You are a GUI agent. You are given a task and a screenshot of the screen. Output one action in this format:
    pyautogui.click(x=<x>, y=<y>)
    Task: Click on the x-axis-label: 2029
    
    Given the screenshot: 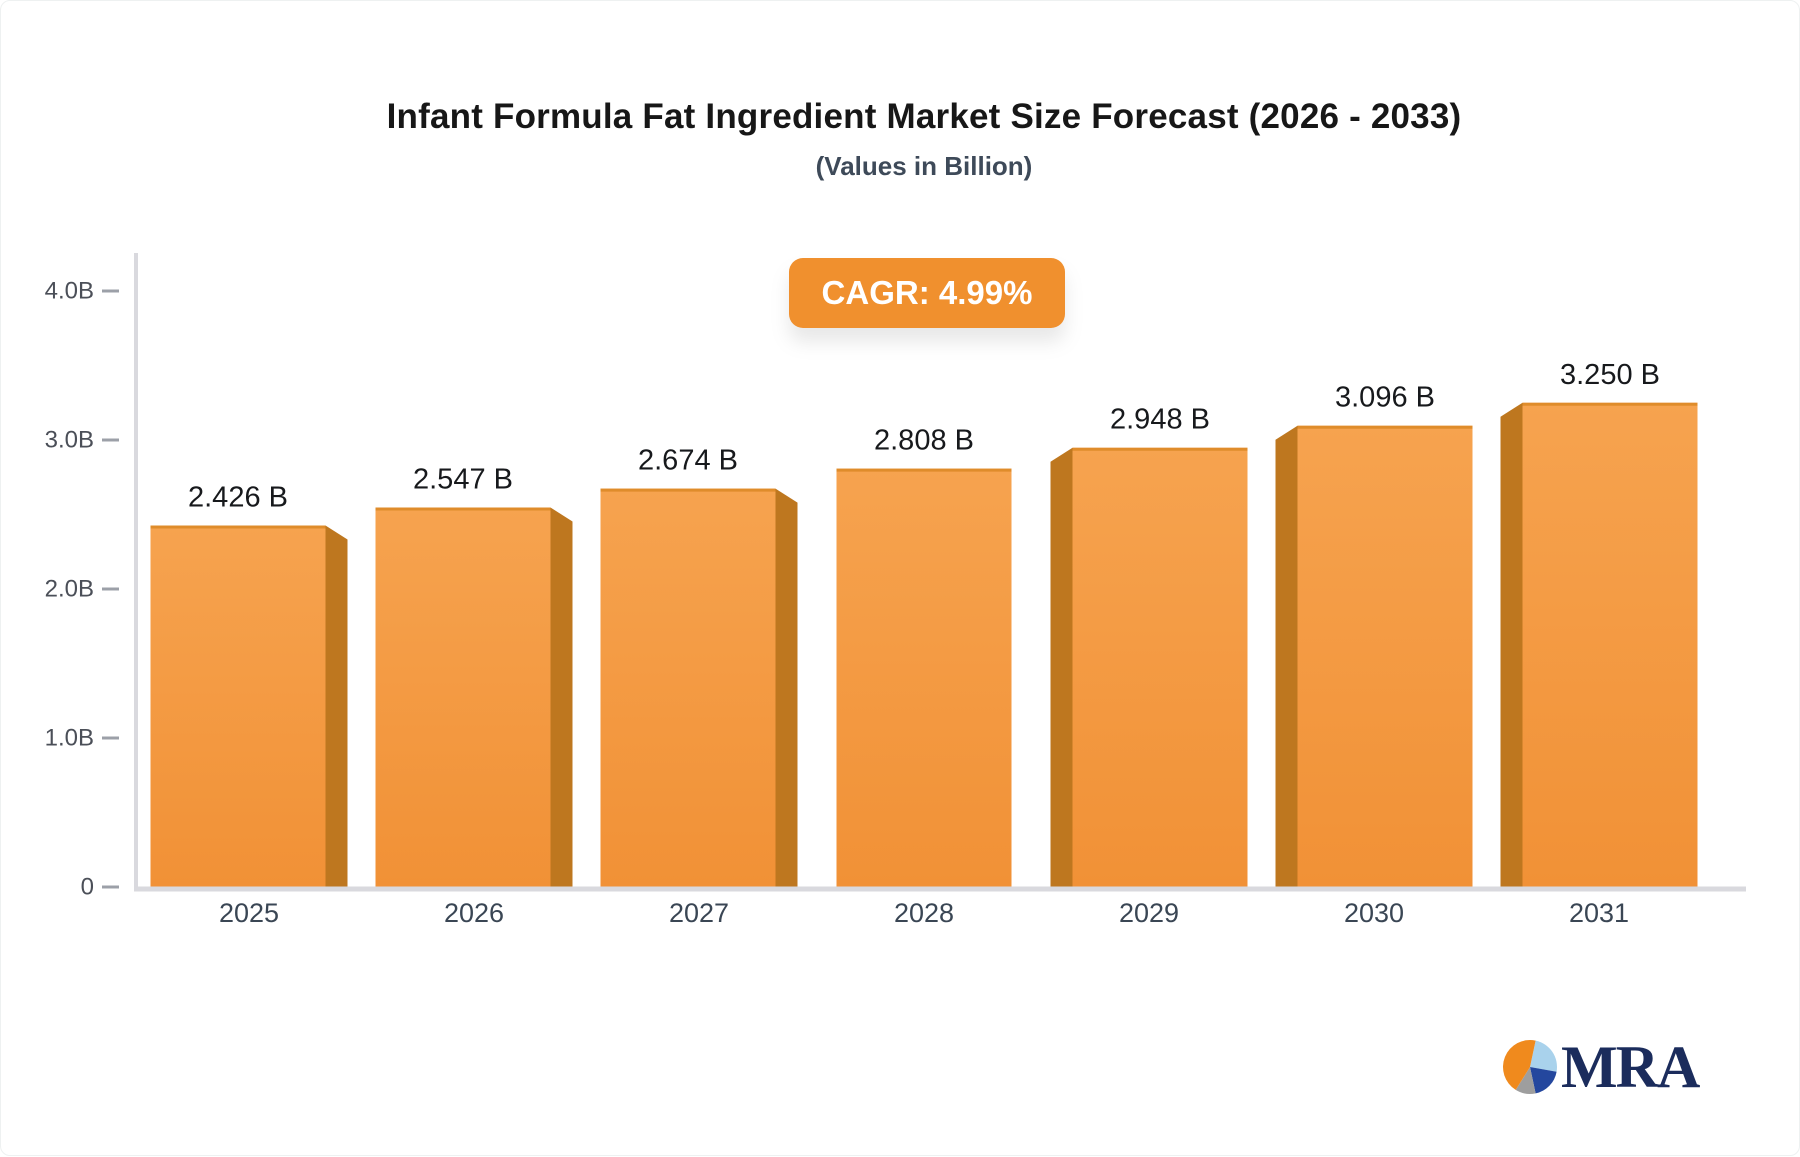 What is the action you would take?
    pyautogui.click(x=1149, y=913)
    